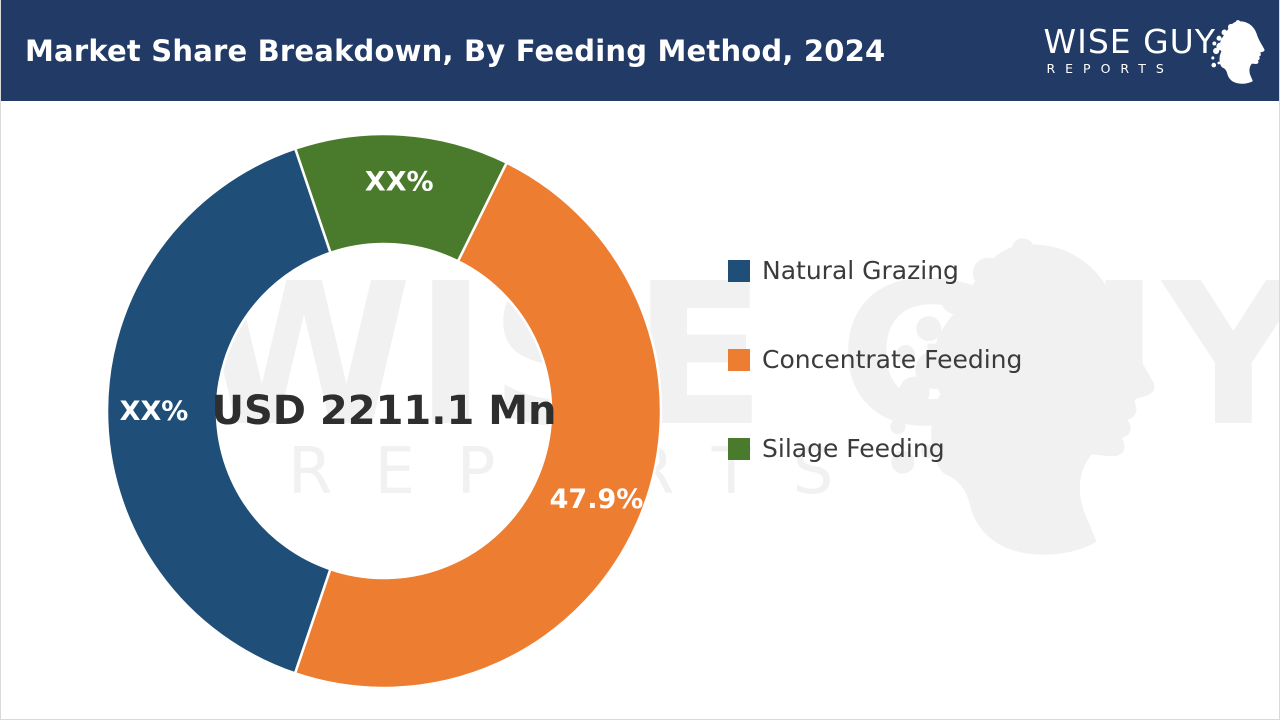 This screenshot has width=1280, height=720. Describe the element at coordinates (1238, 51) in the screenshot. I see `brand-face-icon` at that location.